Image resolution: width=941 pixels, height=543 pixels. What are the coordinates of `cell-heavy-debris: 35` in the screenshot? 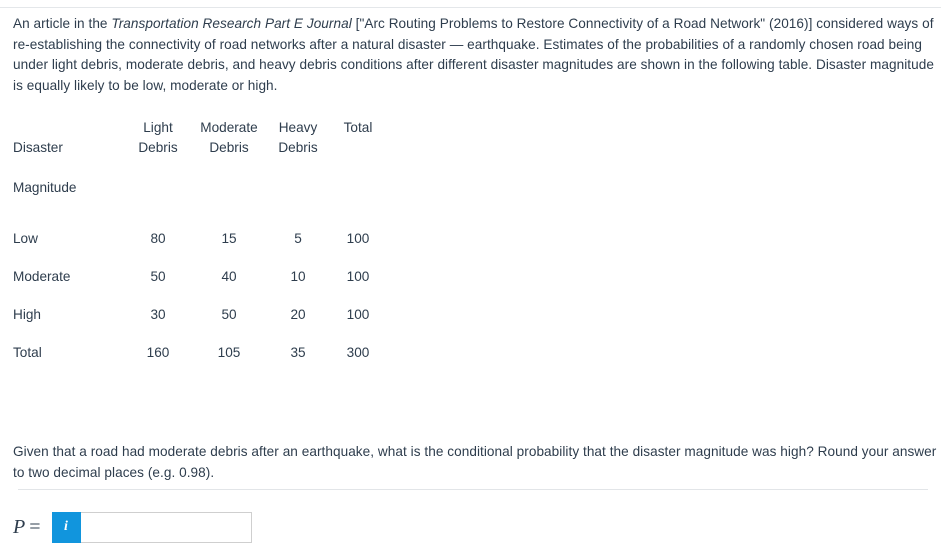 It's located at (298, 352).